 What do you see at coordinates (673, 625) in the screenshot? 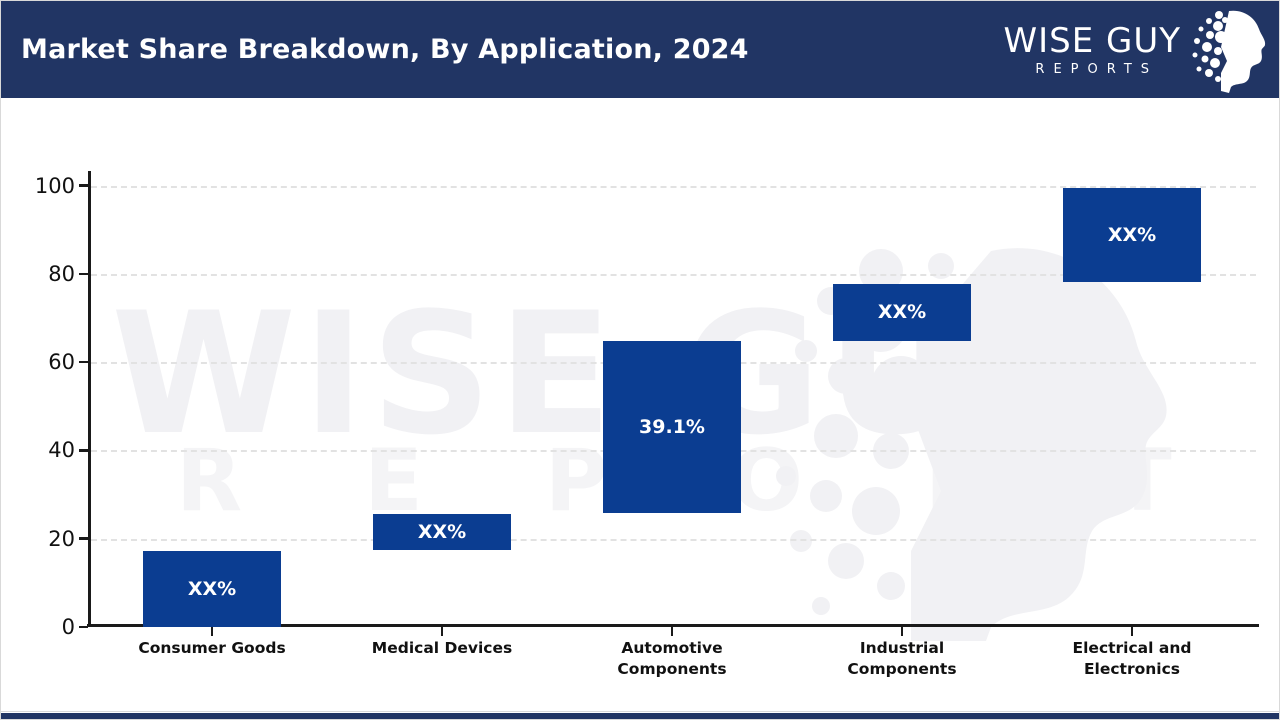
I see `x-axis-line` at bounding box center [673, 625].